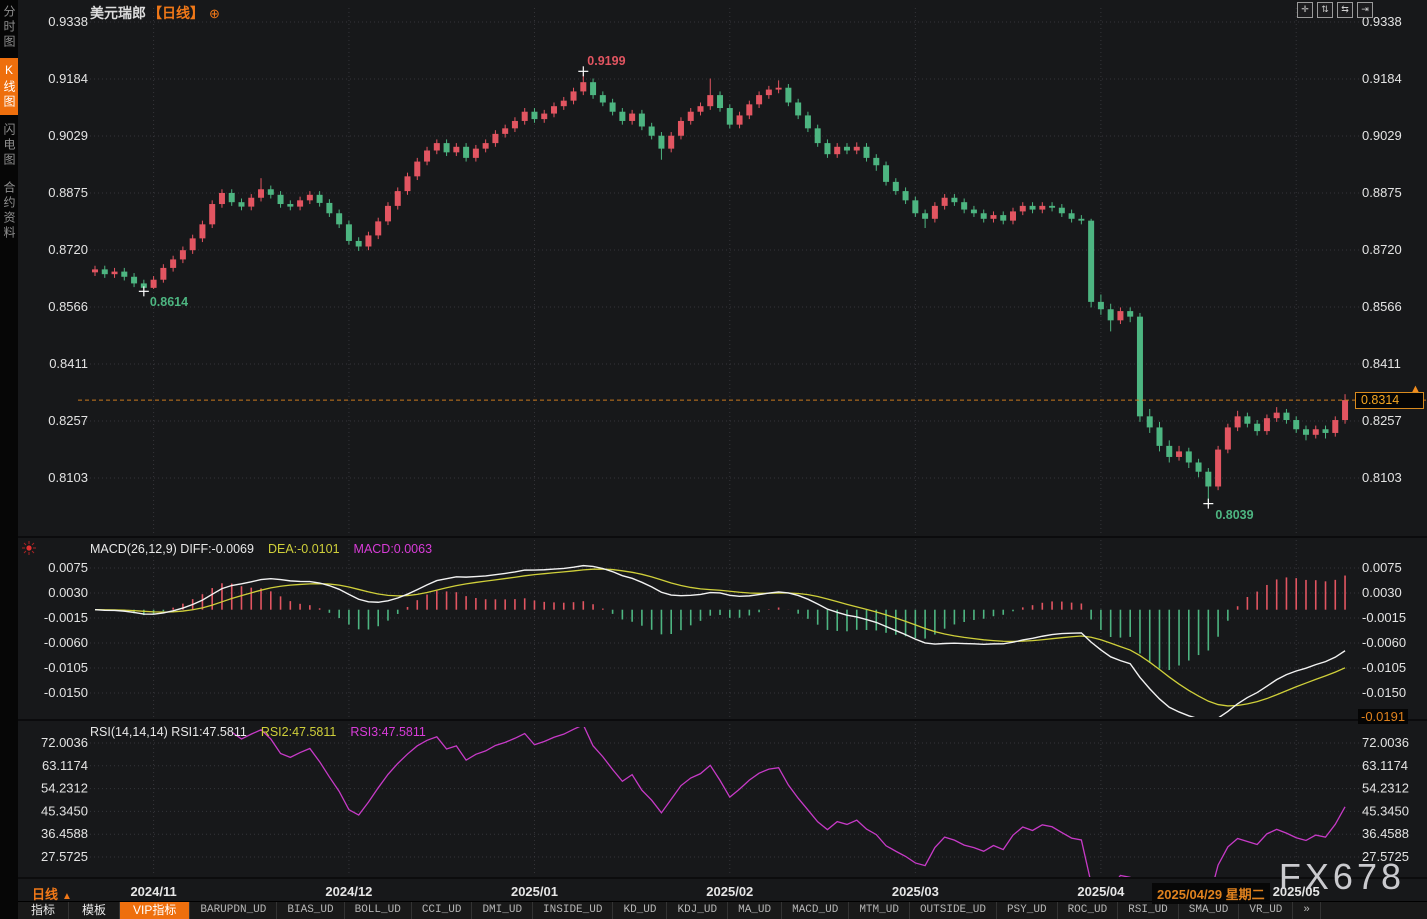 Image resolution: width=1427 pixels, height=919 pixels. What do you see at coordinates (1296, 891) in the screenshot?
I see `time-axis-label-2025/05: 2025/05` at bounding box center [1296, 891].